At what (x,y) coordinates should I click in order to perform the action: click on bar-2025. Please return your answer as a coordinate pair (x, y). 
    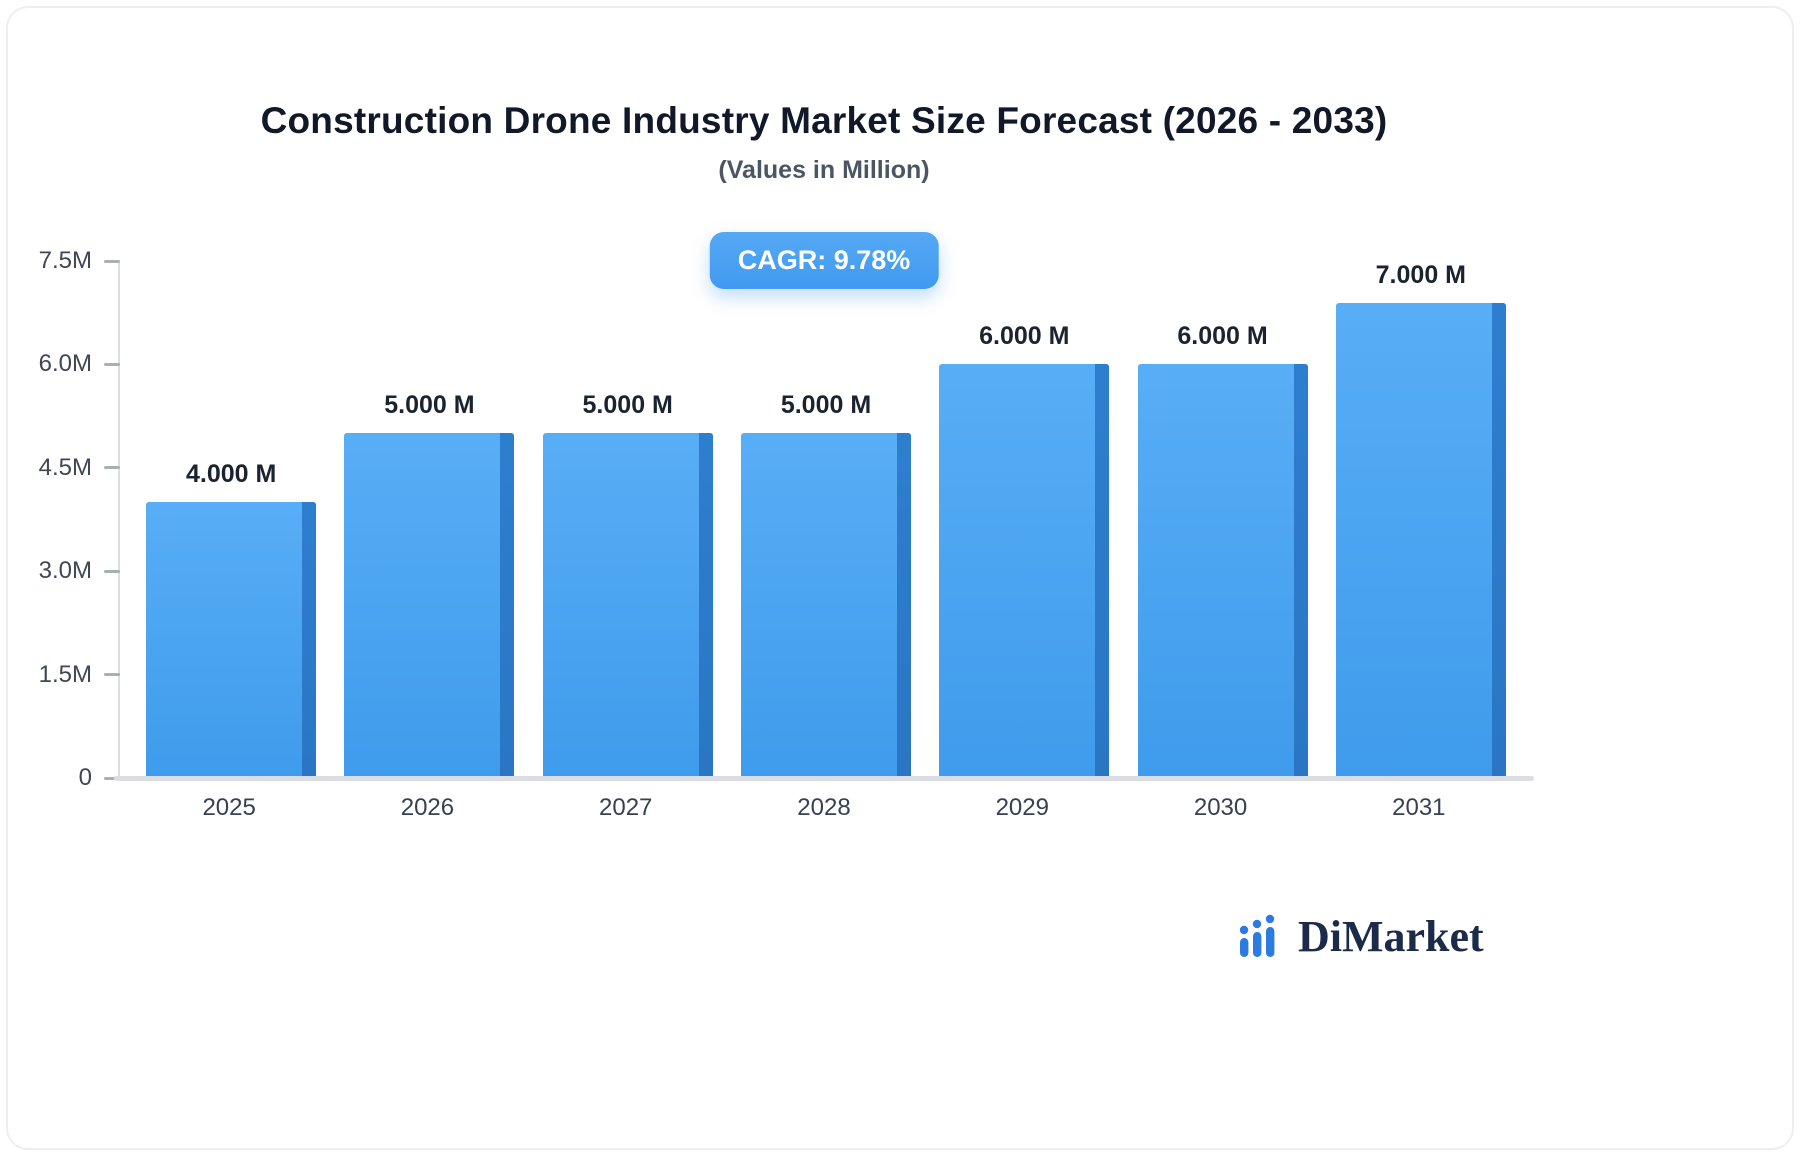
    Looking at the image, I should click on (231, 640).